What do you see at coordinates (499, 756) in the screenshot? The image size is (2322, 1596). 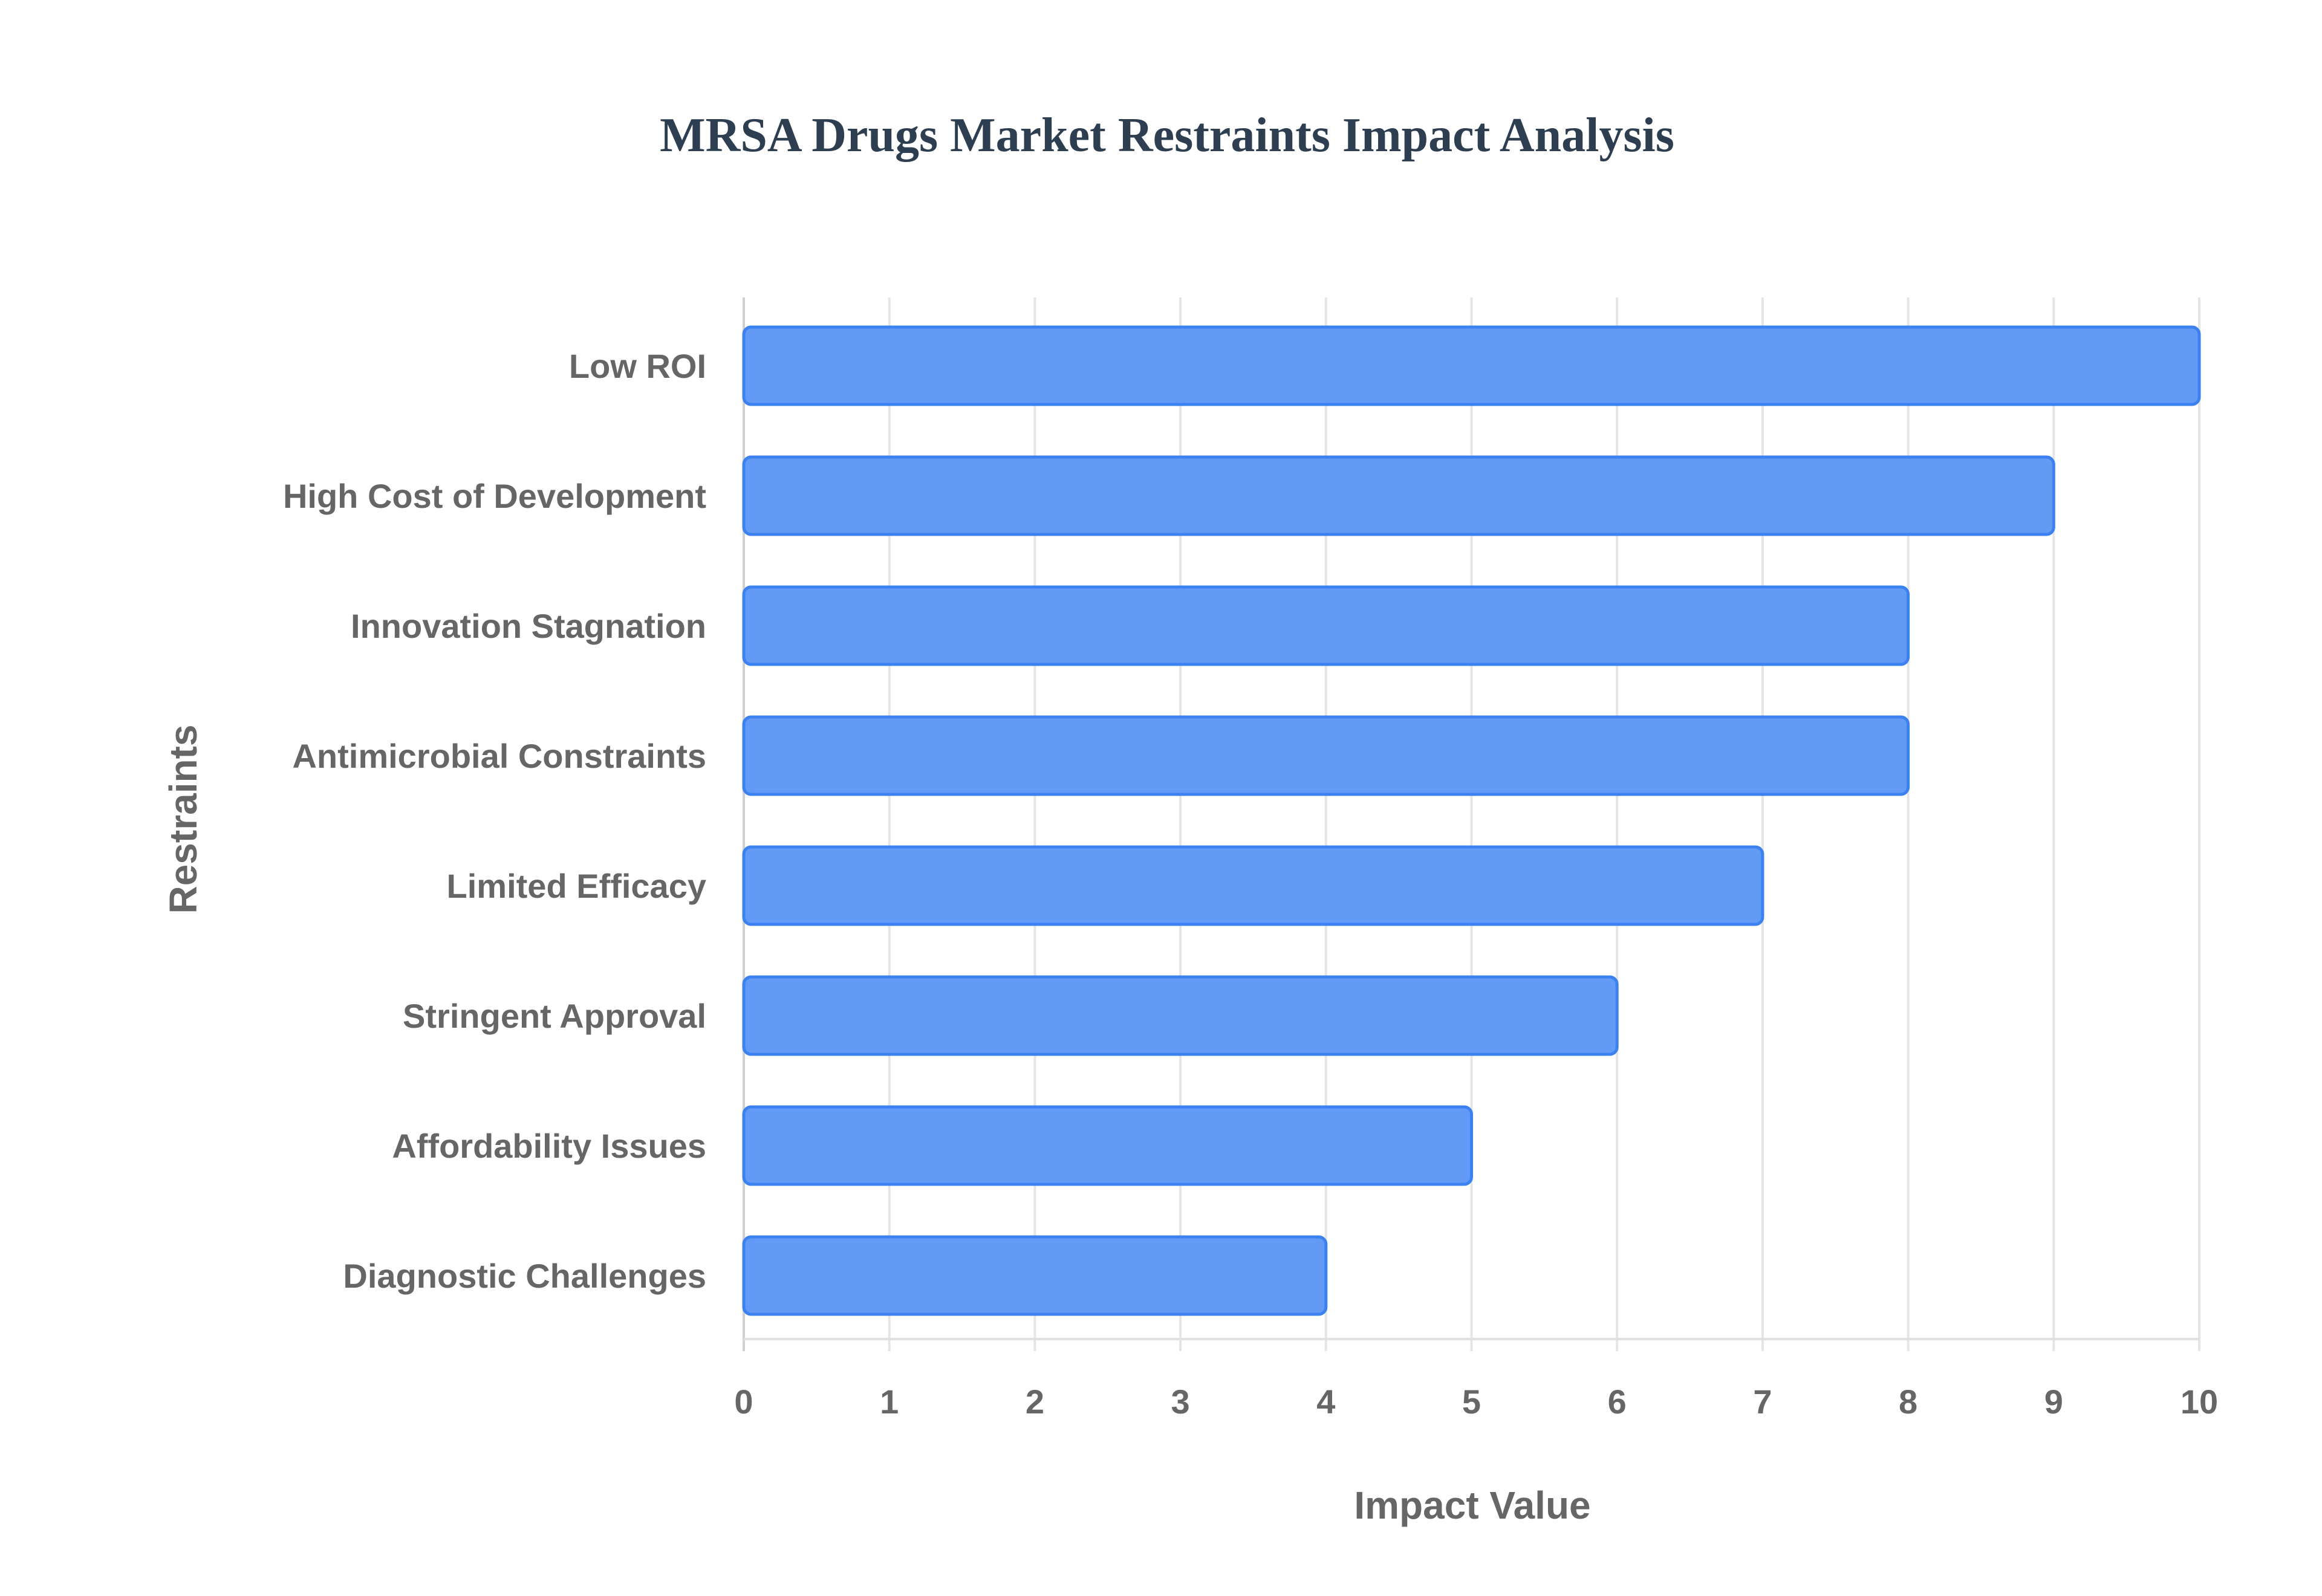 I see `y-category-label: Antimicrobial Constraints` at bounding box center [499, 756].